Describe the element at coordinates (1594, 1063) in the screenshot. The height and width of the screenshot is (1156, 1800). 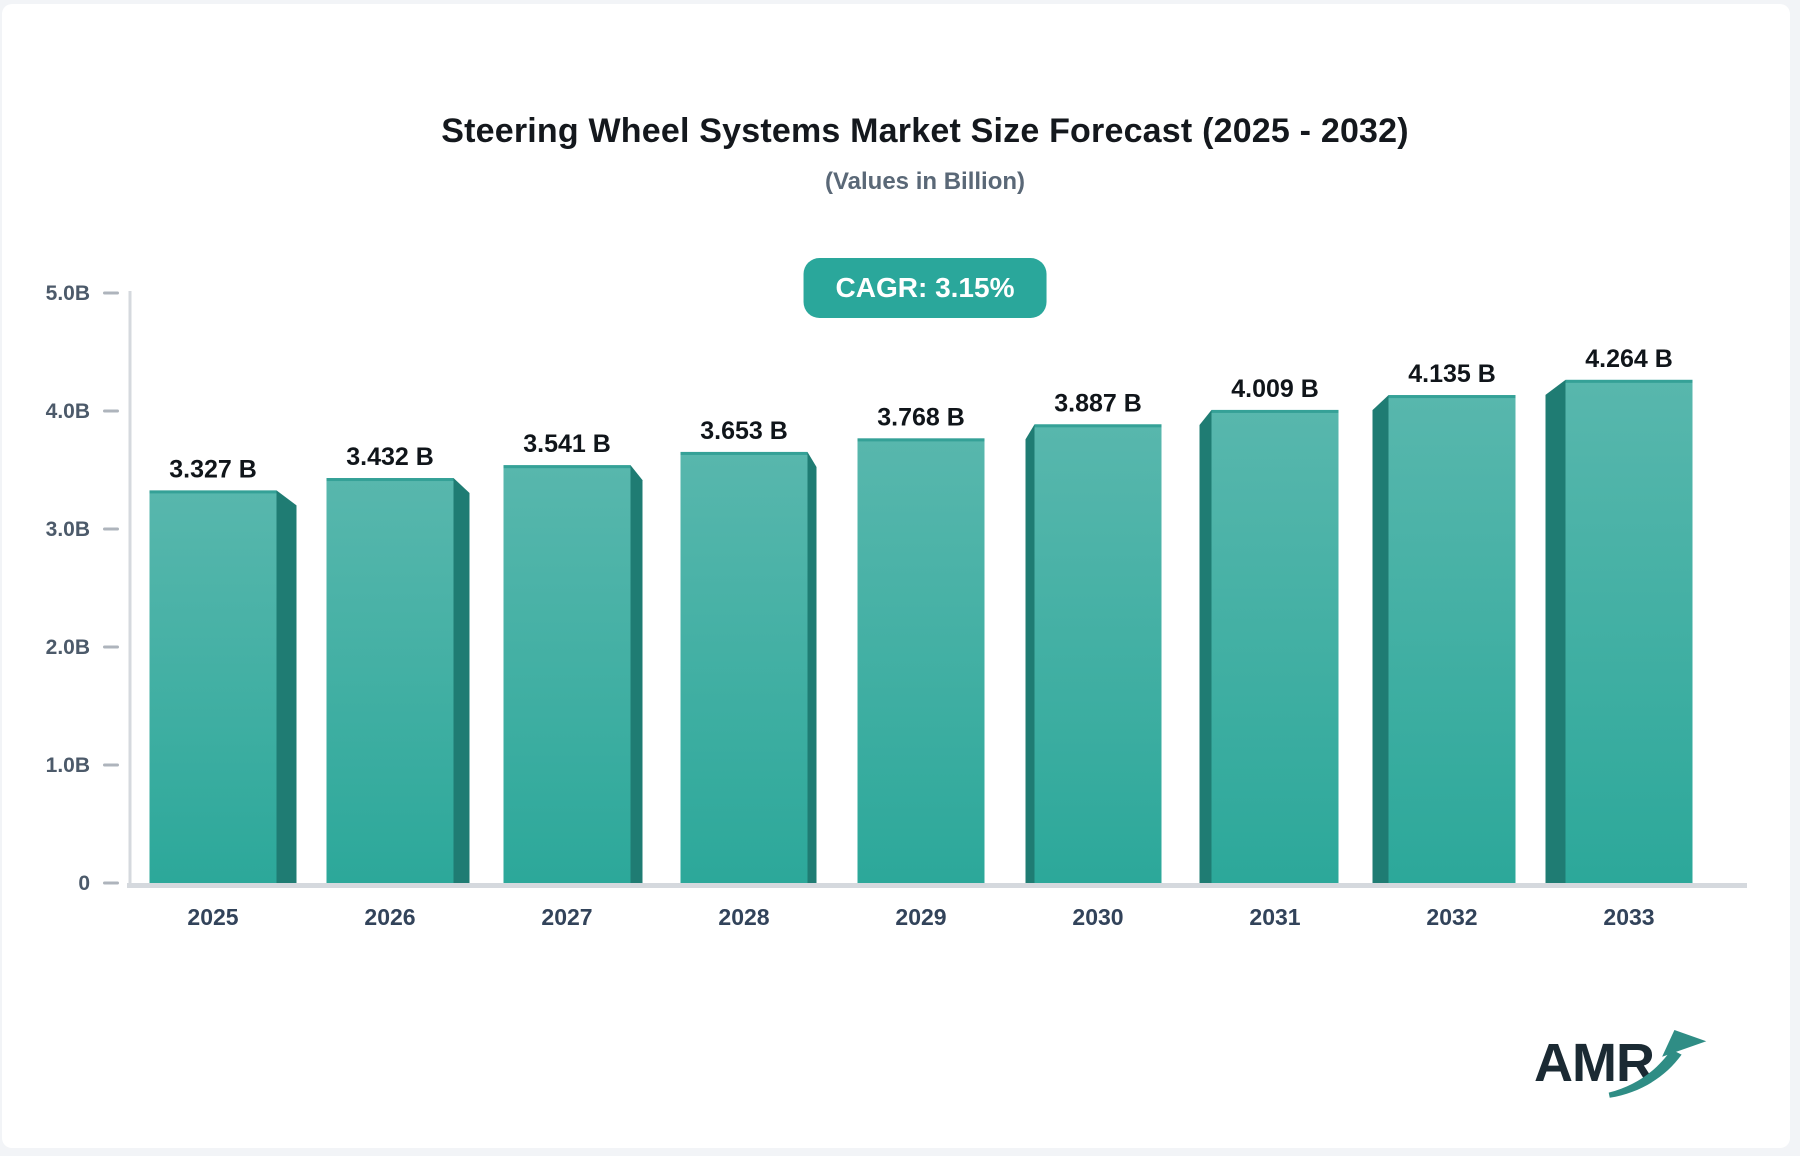
I see `logo-text: AMR` at that location.